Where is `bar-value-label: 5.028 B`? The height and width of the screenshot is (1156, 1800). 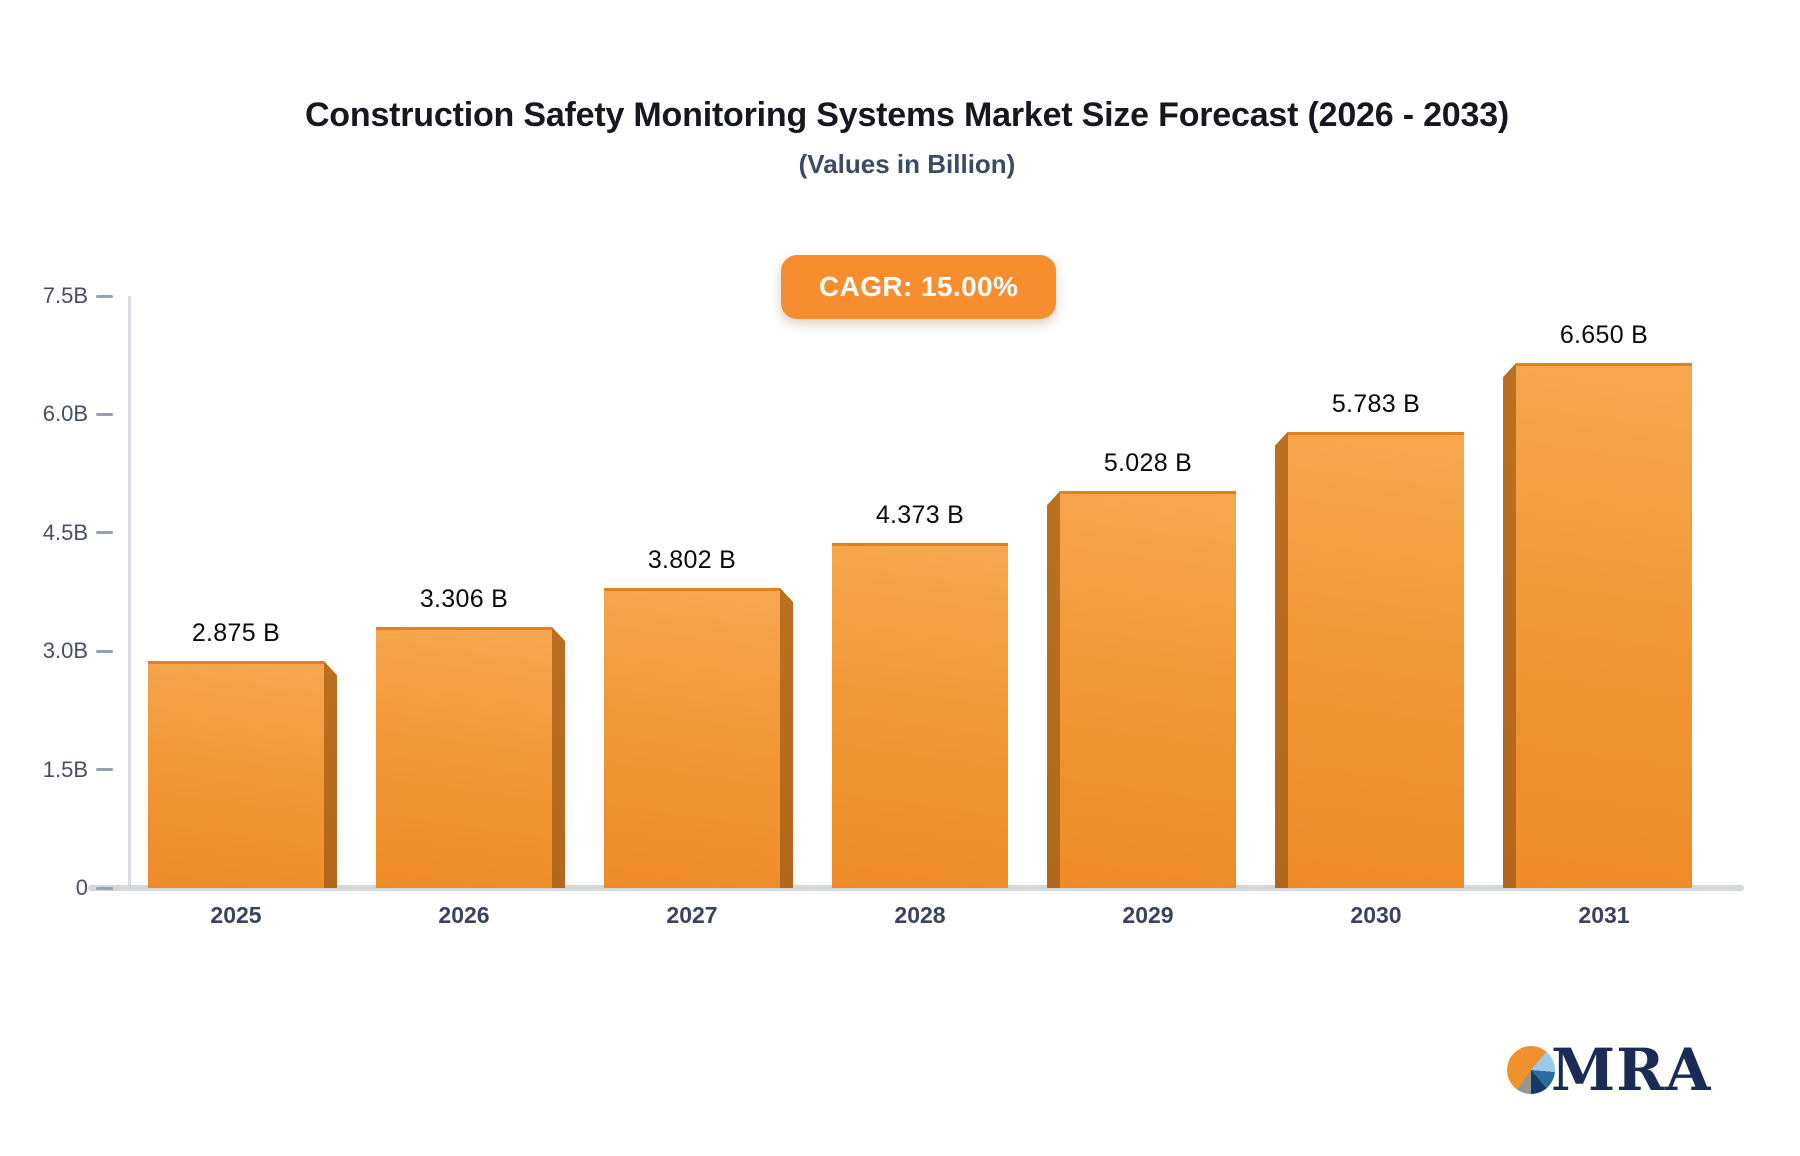
bar-value-label: 5.028 B is located at coordinates (1148, 463).